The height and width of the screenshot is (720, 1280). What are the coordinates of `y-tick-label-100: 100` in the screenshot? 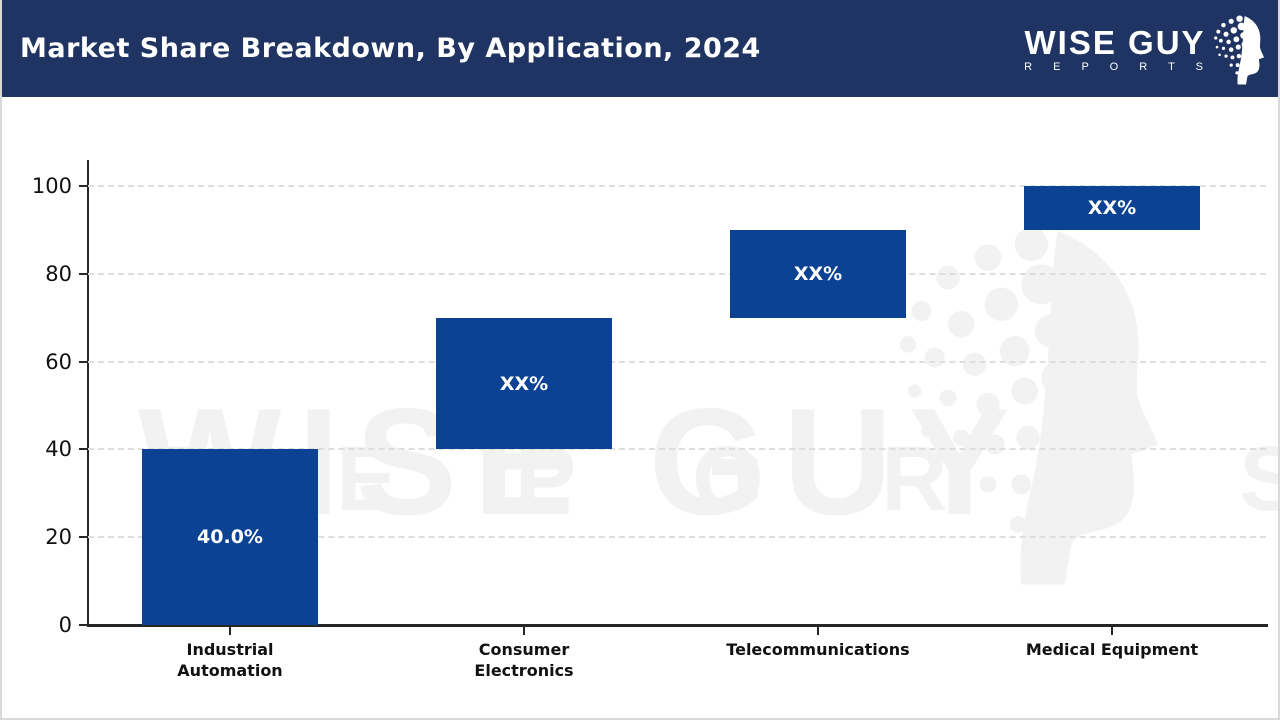 It's located at (51, 186).